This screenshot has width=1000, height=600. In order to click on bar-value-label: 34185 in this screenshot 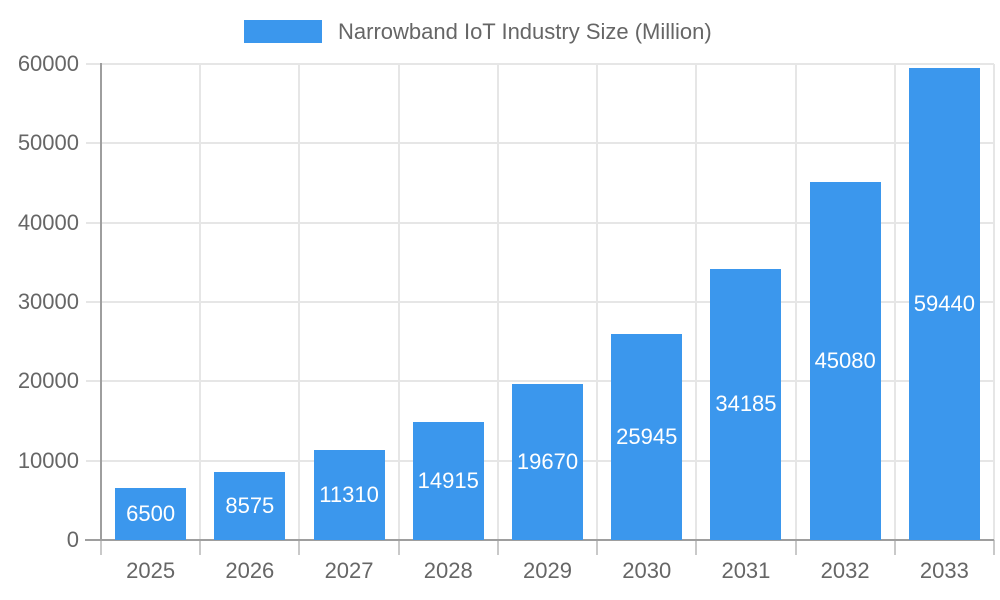, I will do `click(746, 404)`.